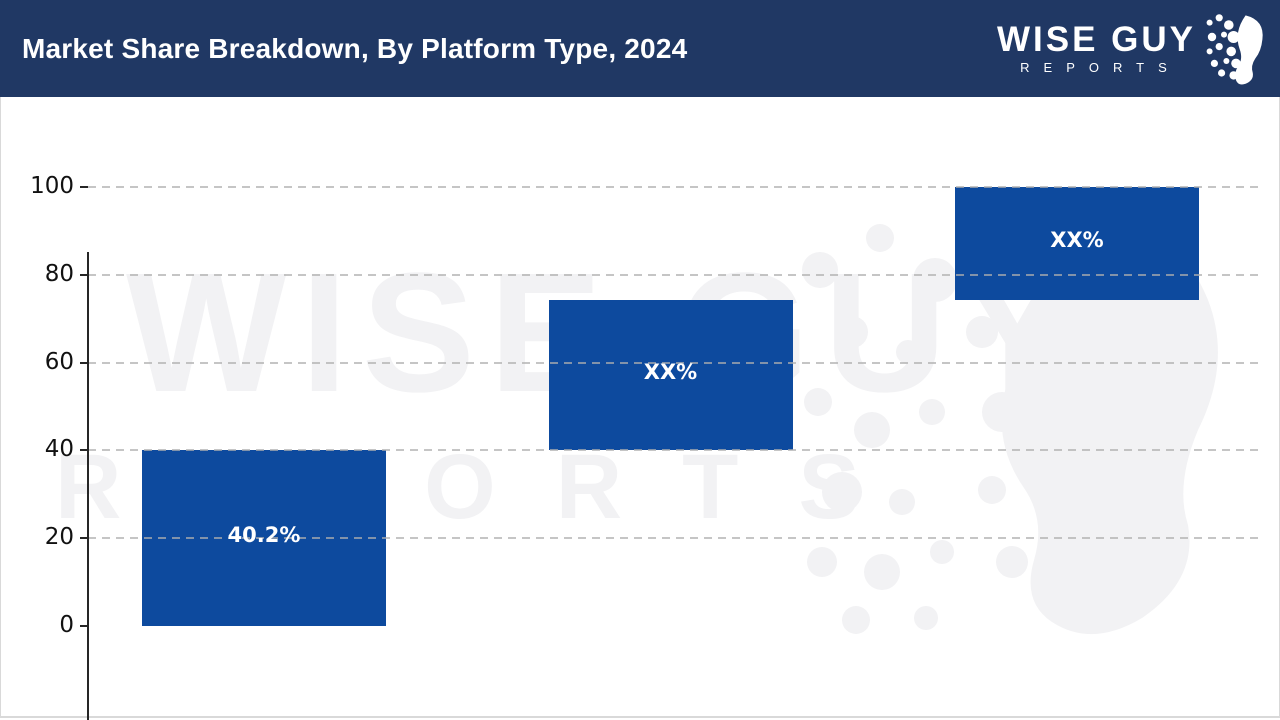 This screenshot has width=1280, height=720. What do you see at coordinates (66, 625) in the screenshot?
I see `y-tick-label: 0` at bounding box center [66, 625].